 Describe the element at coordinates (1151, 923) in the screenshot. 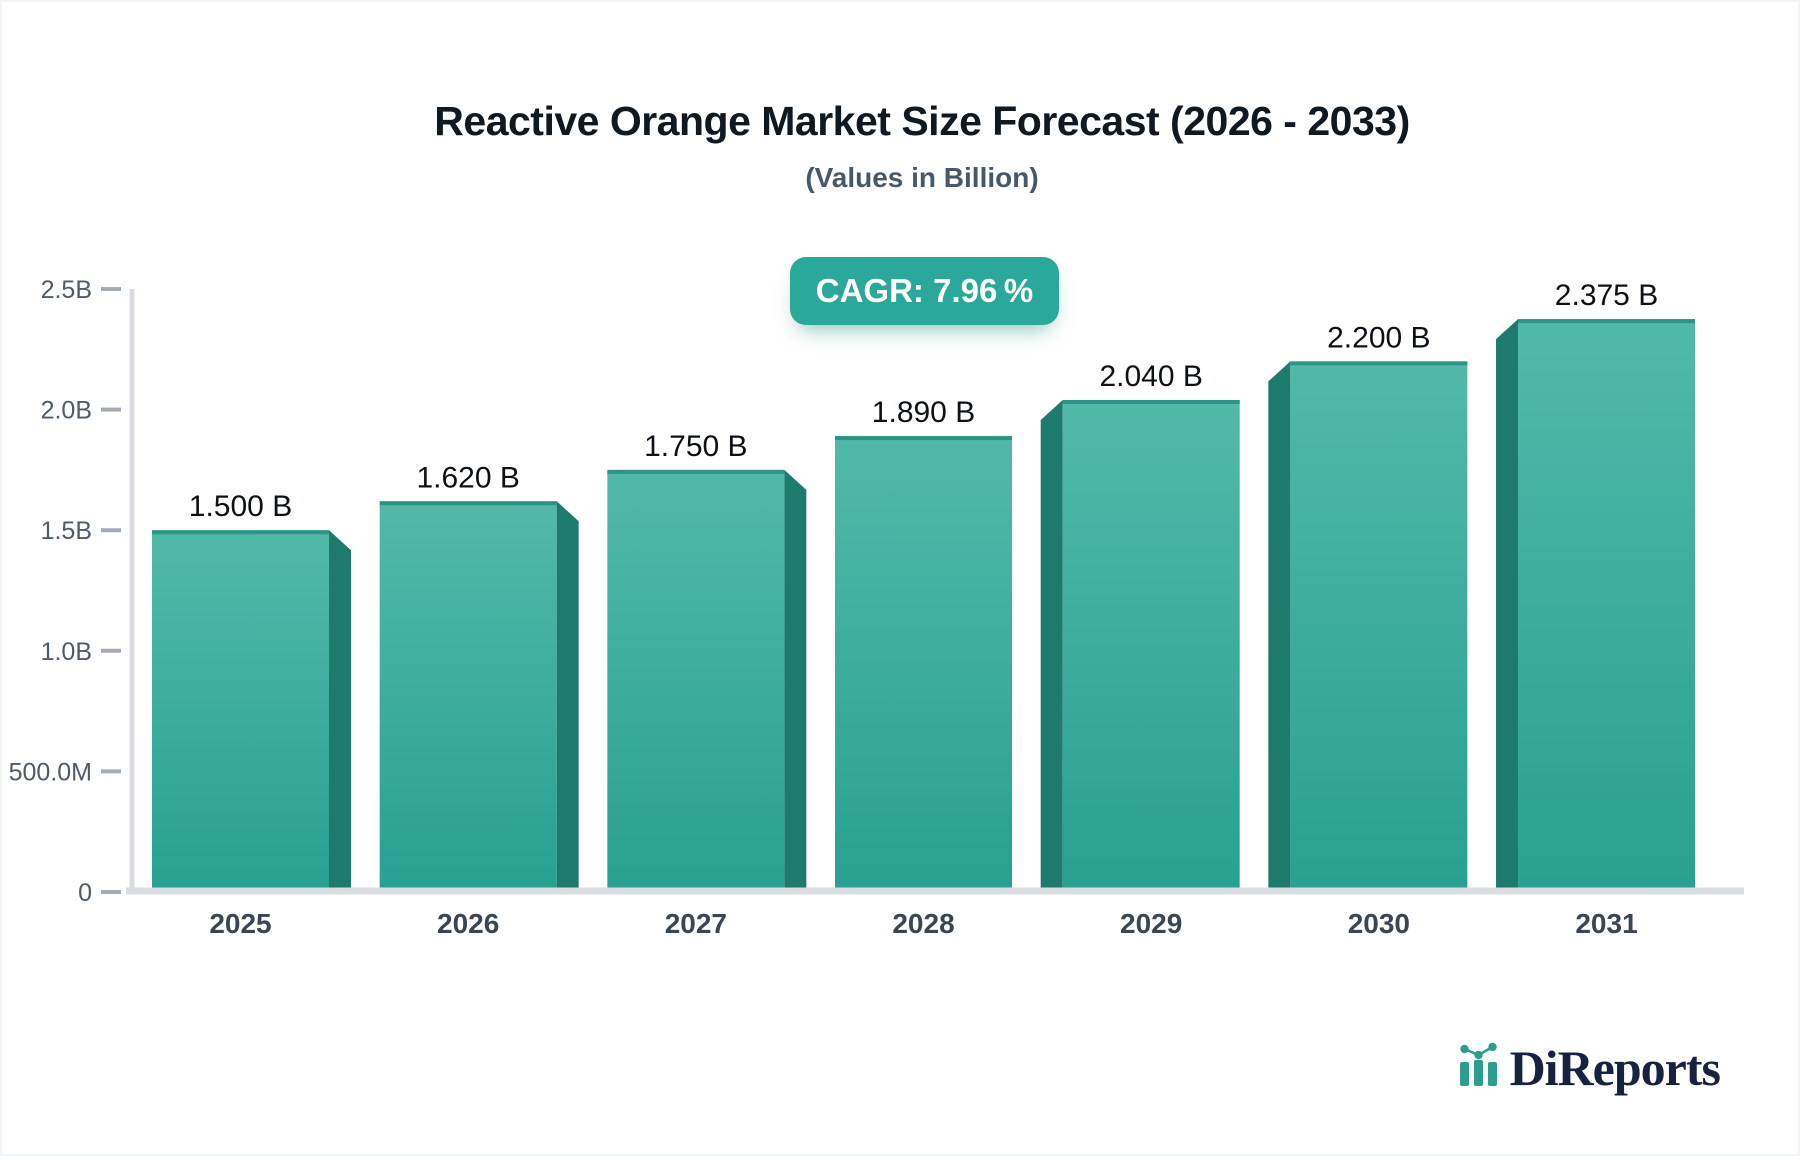

I see `x-axis-label-2029: 2029` at that location.